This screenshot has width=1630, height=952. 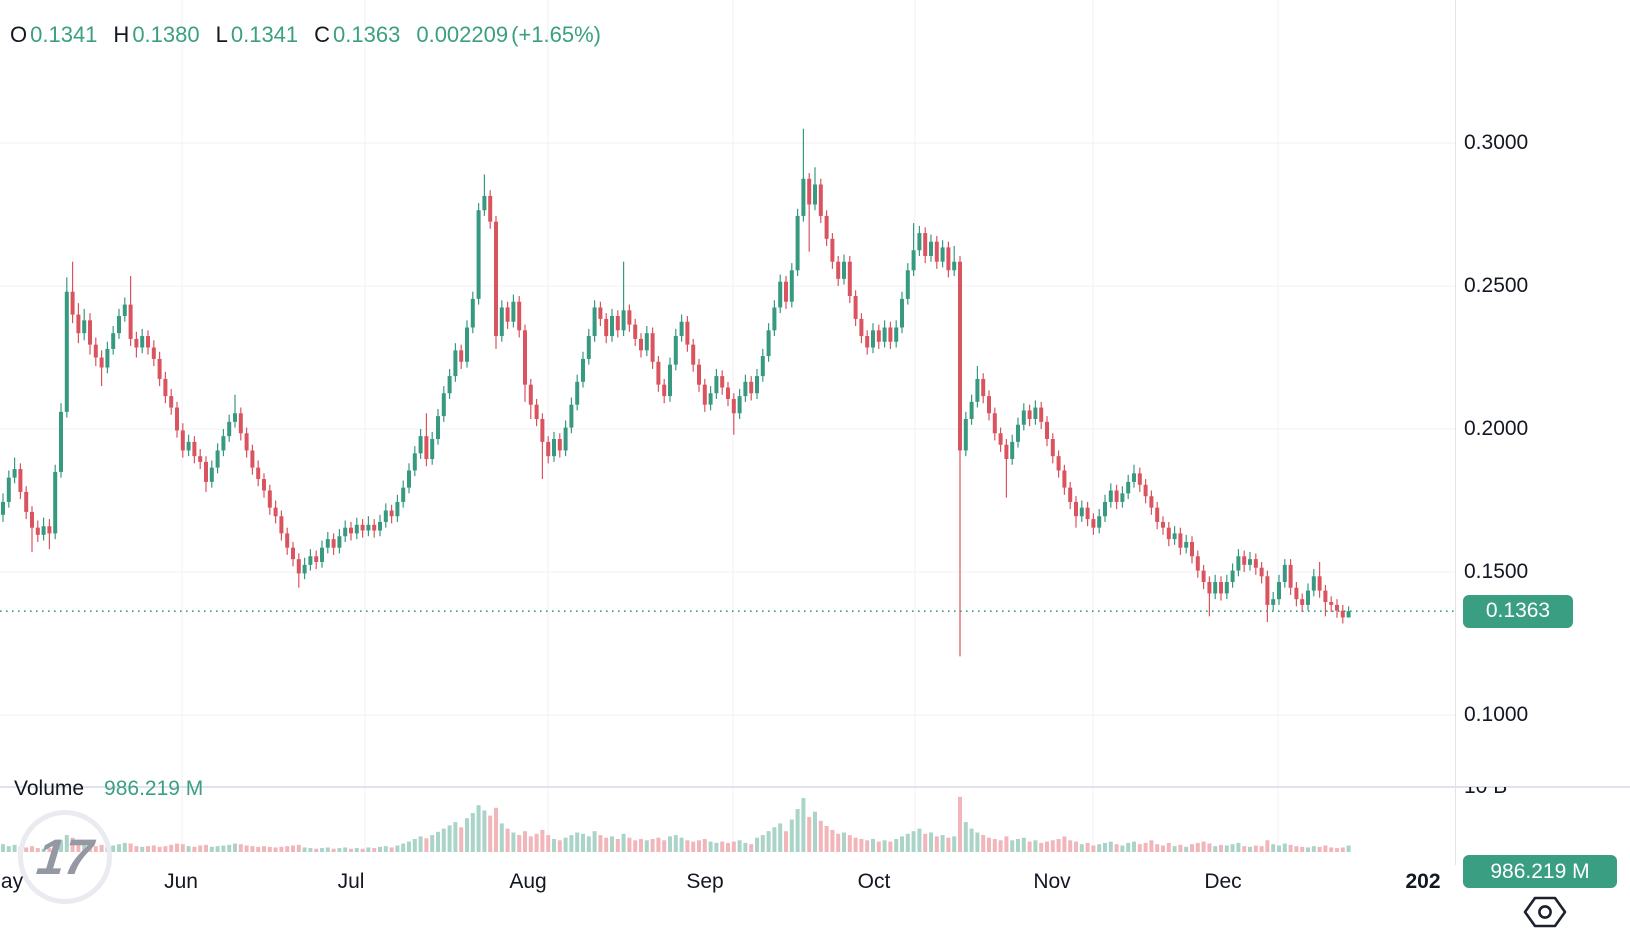 What do you see at coordinates (1542, 819) in the screenshot?
I see `volume-axis: 10 B` at bounding box center [1542, 819].